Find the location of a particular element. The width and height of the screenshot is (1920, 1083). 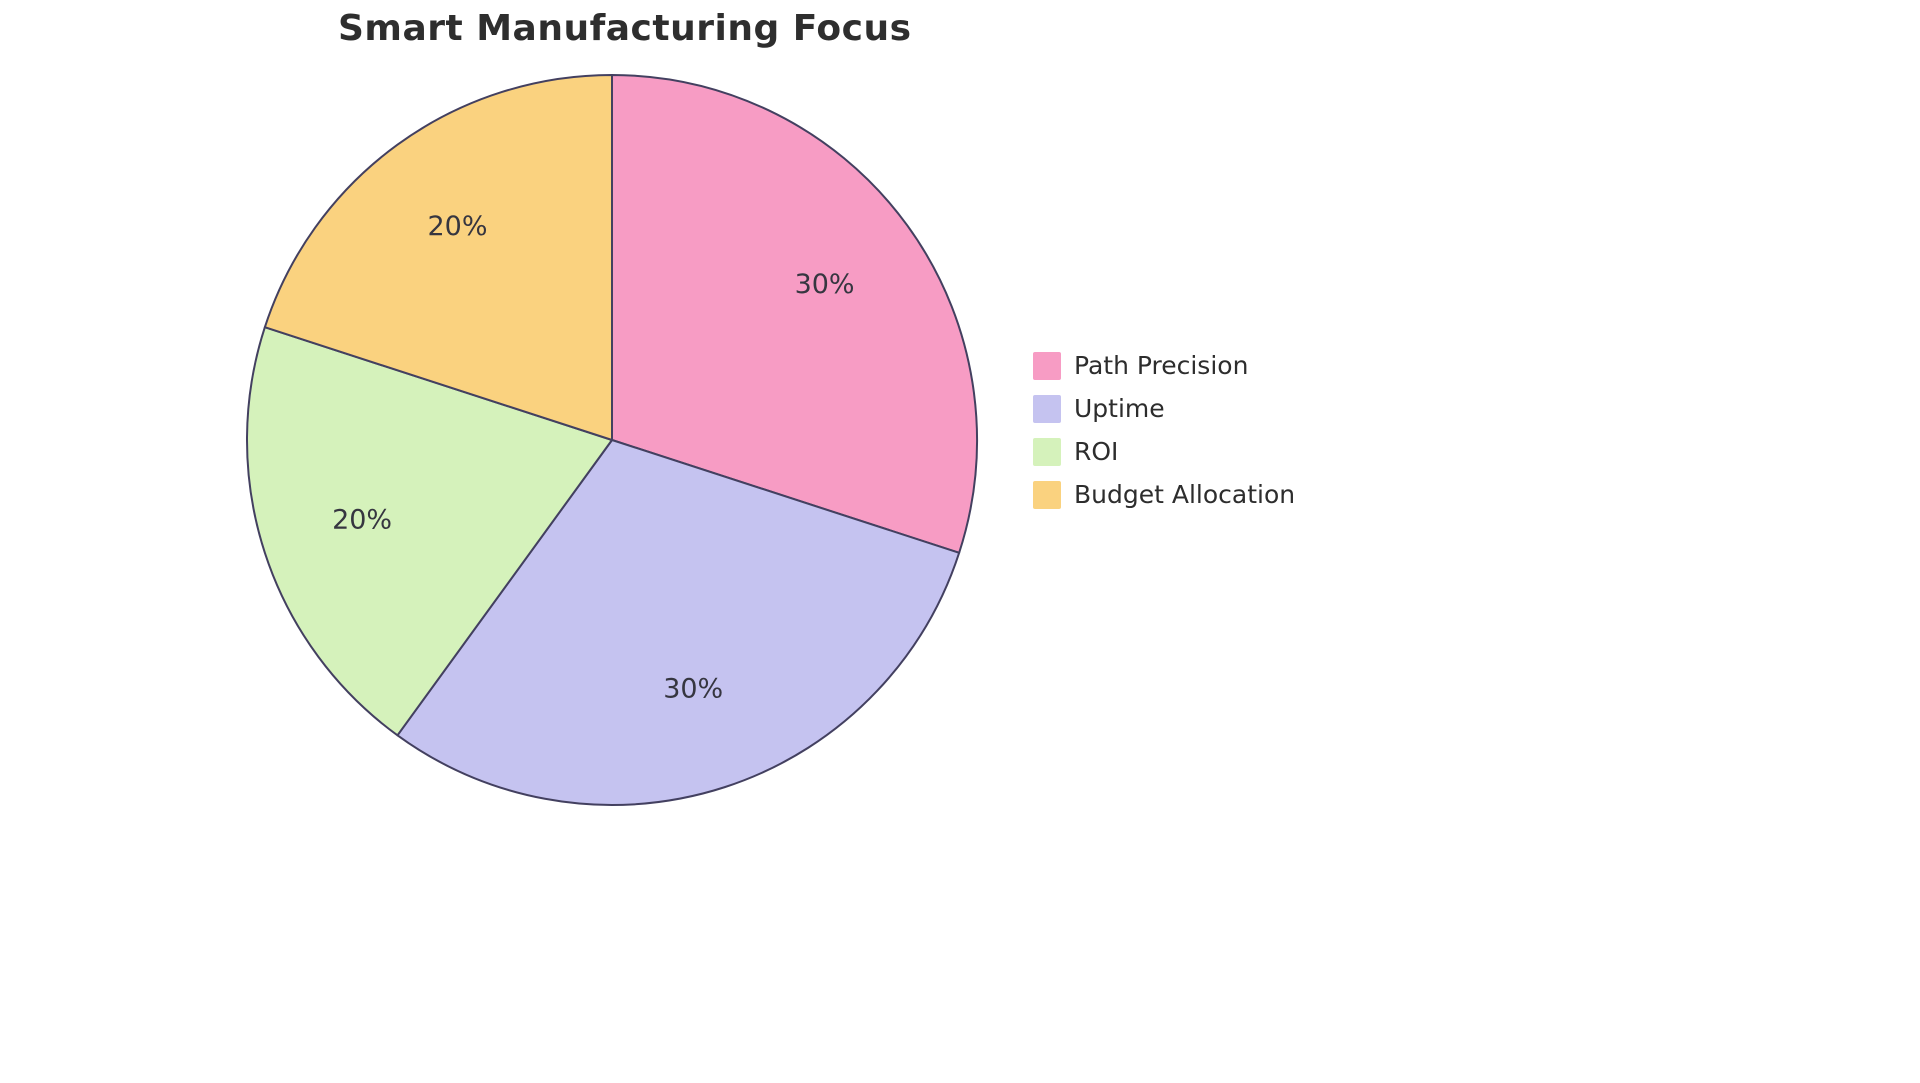

pie-slice-roi is located at coordinates (429, 531).